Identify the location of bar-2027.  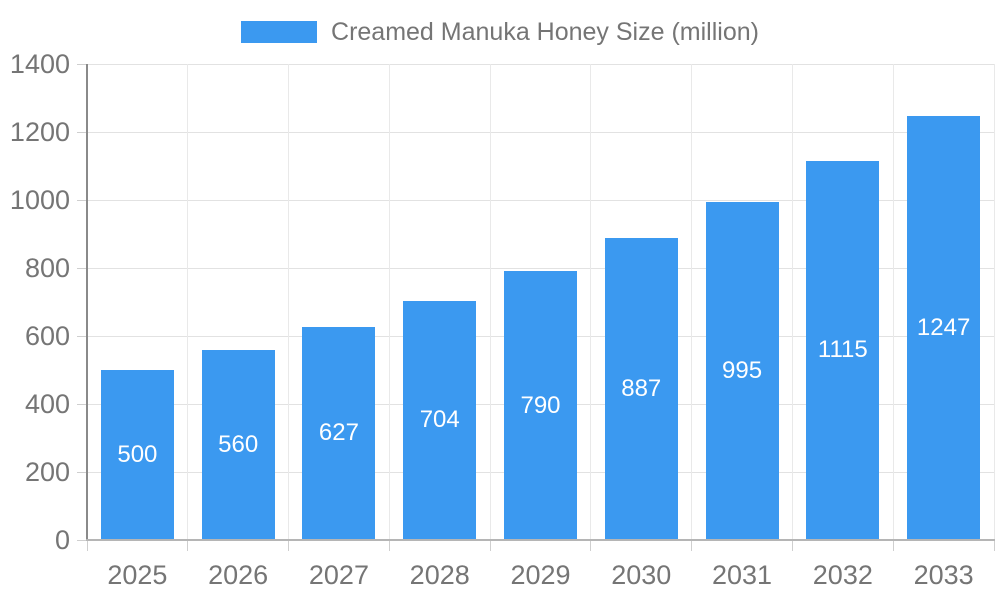
(339, 433).